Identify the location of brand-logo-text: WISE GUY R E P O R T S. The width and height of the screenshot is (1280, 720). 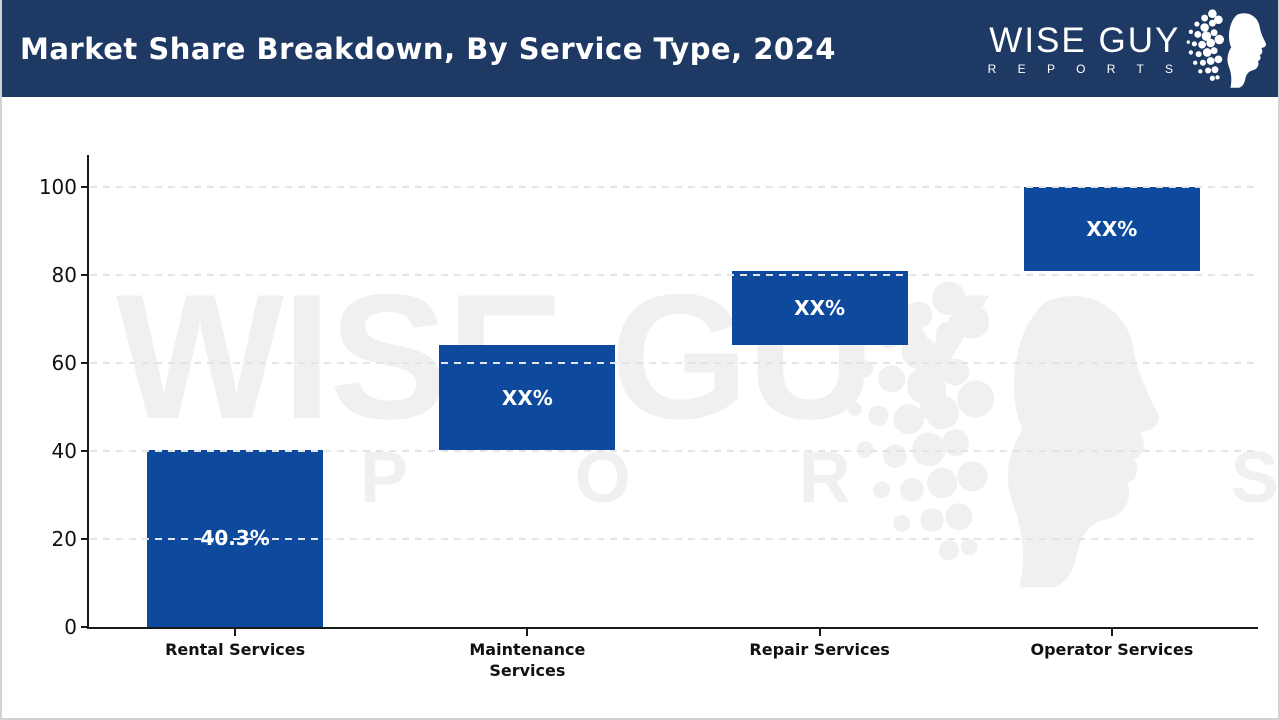
(1085, 48).